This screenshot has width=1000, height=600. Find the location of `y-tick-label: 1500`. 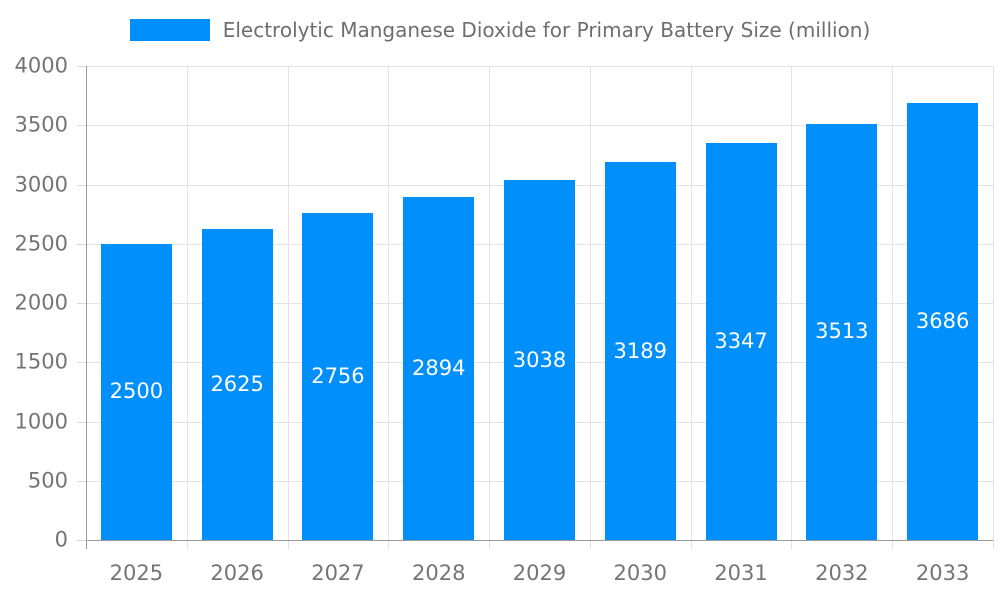

y-tick-label: 1500 is located at coordinates (41, 361).